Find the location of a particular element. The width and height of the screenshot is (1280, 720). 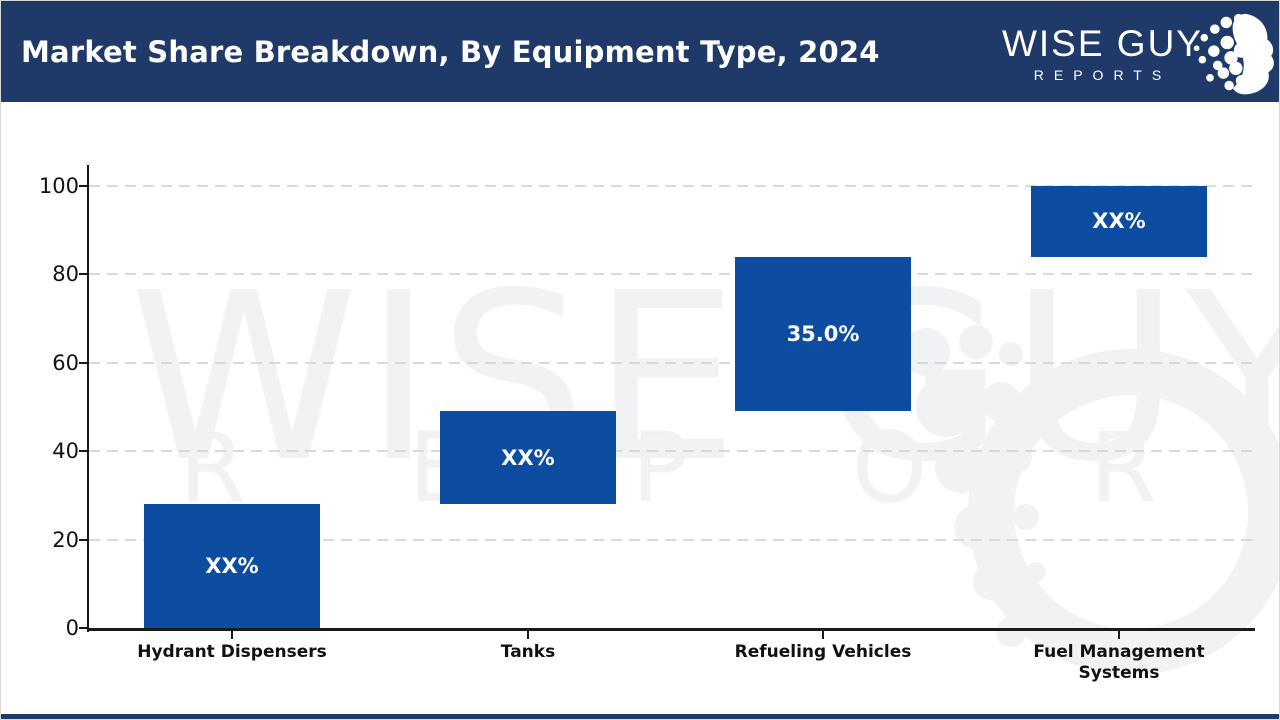

logo-head-icon is located at coordinates (1233, 54).